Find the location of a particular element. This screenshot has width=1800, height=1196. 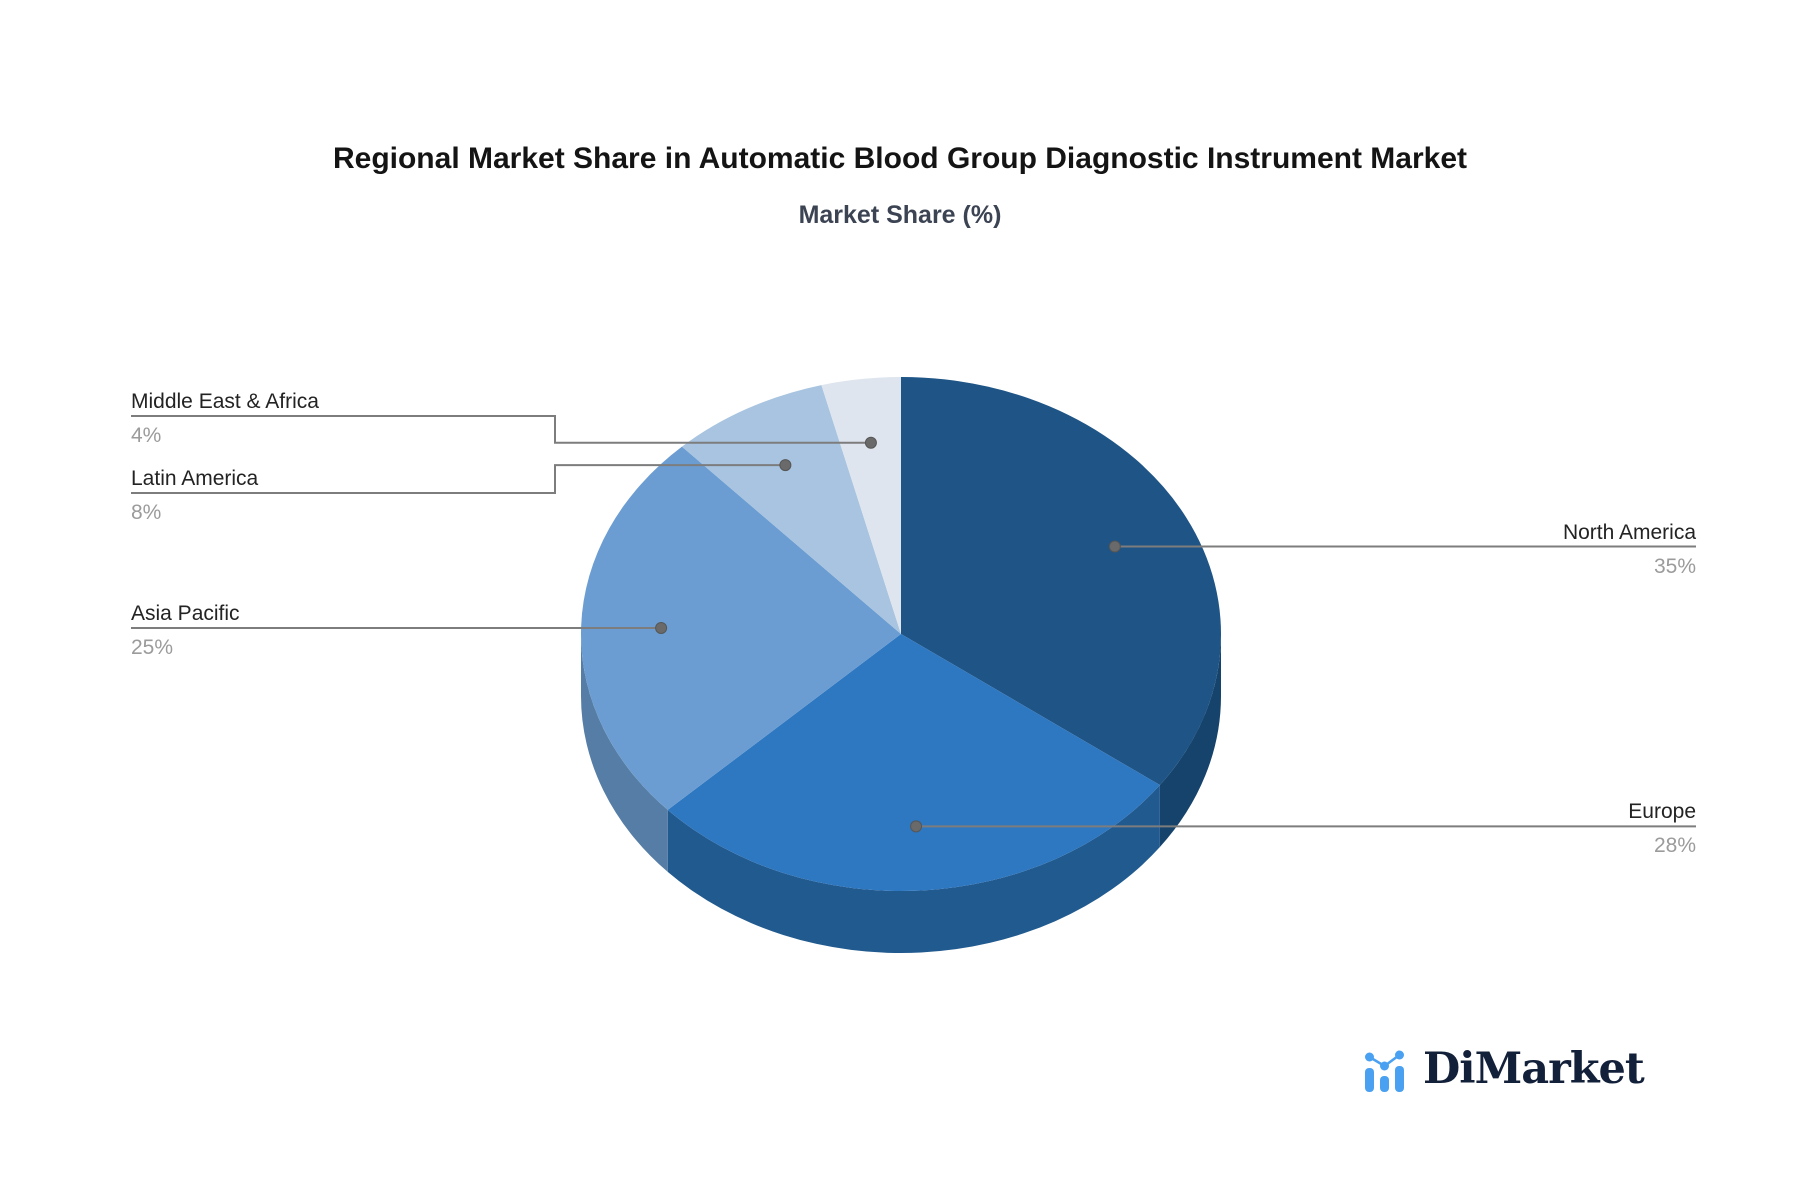

leader-dot-middle-east-africa is located at coordinates (870, 442).